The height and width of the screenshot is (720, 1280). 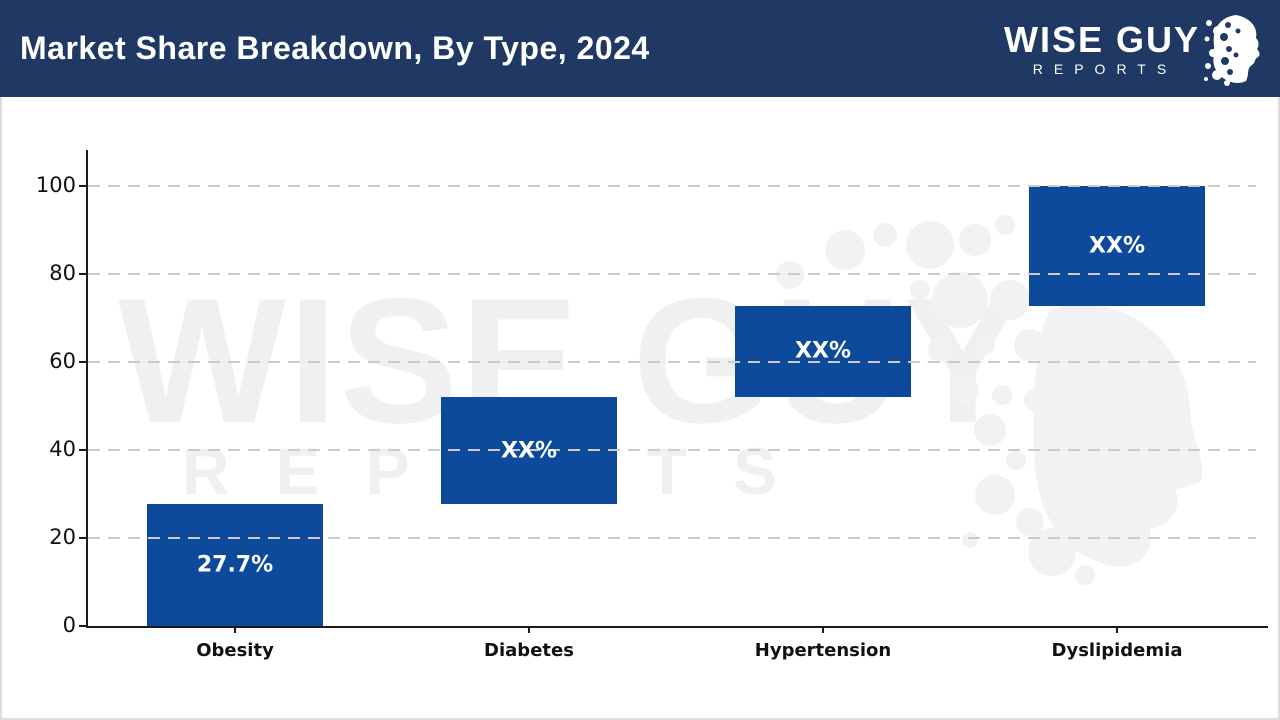 I want to click on gridline-y100, so click(x=672, y=186).